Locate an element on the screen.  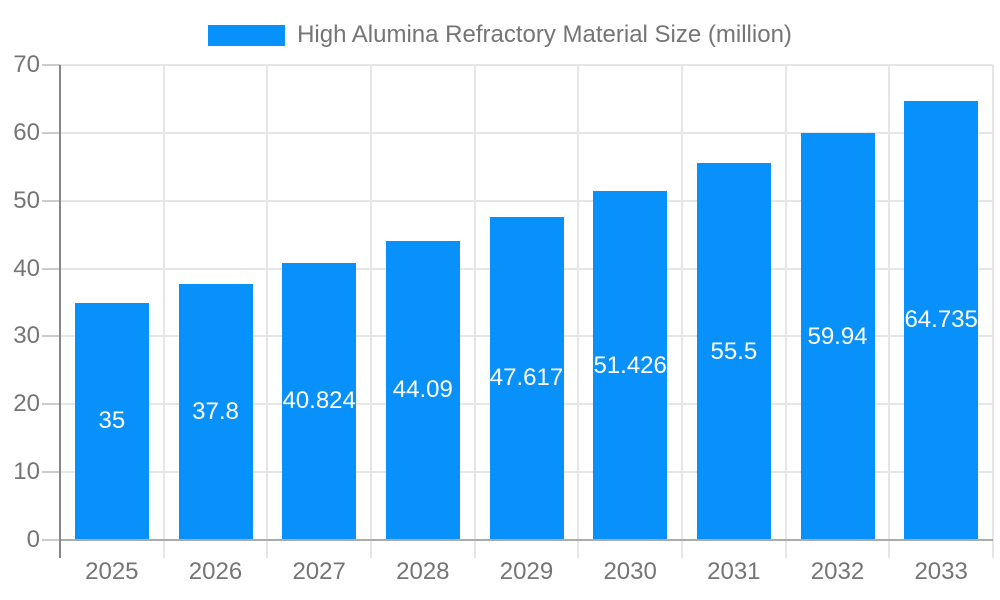
bar-value-label-2027: 40.824 is located at coordinates (319, 401).